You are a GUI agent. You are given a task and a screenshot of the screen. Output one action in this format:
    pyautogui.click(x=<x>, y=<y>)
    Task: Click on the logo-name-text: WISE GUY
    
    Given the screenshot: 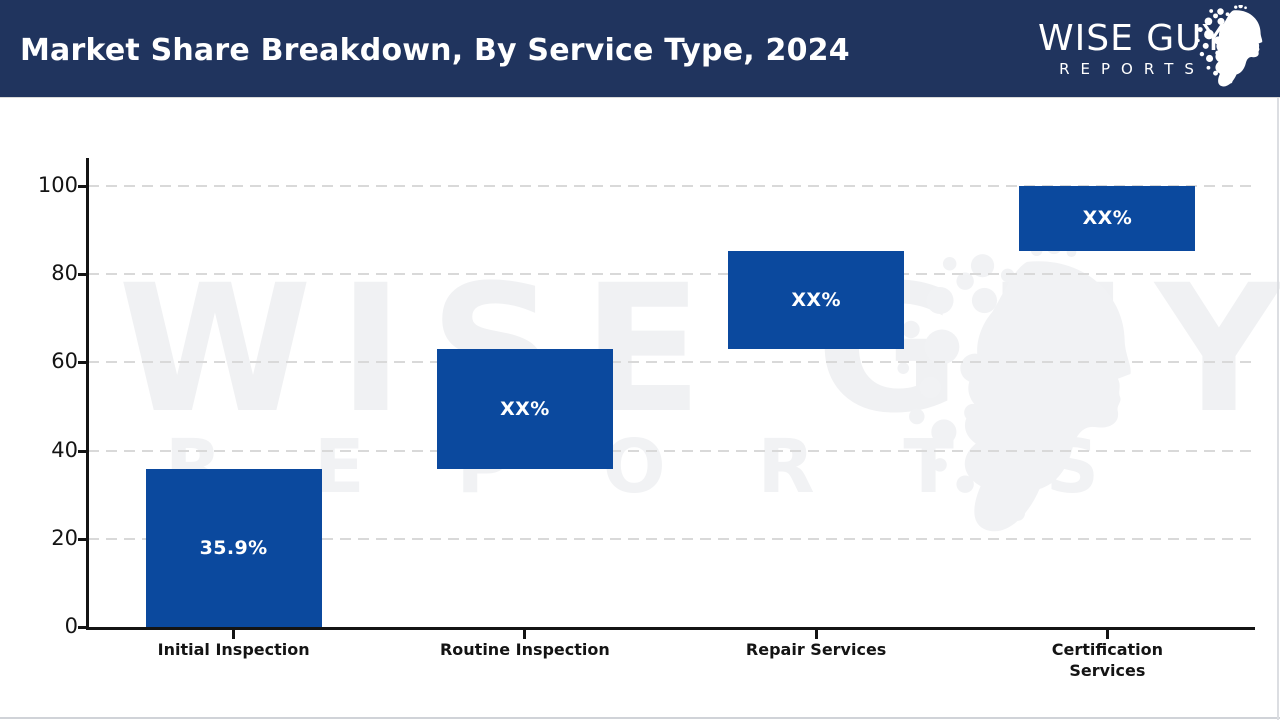 What is the action you would take?
    pyautogui.click(x=1132, y=38)
    